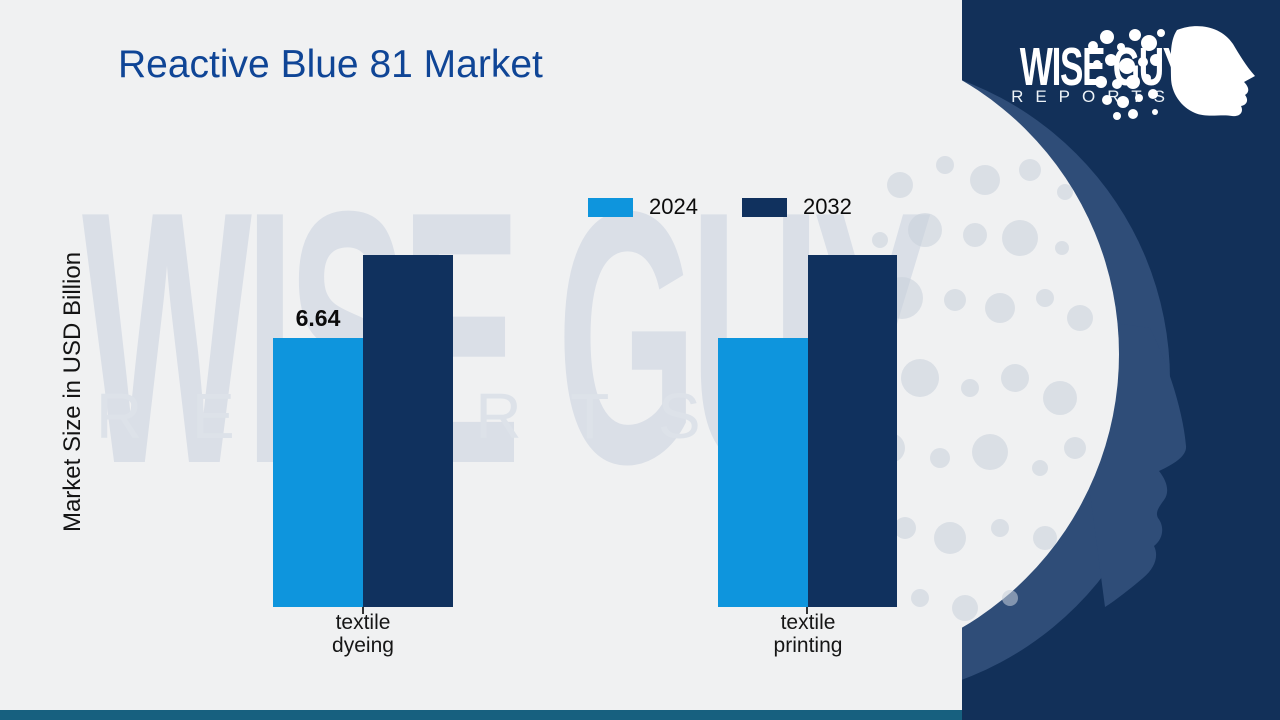 Image resolution: width=1280 pixels, height=720 pixels. What do you see at coordinates (1040, 354) in the screenshot?
I see `light-circle` at bounding box center [1040, 354].